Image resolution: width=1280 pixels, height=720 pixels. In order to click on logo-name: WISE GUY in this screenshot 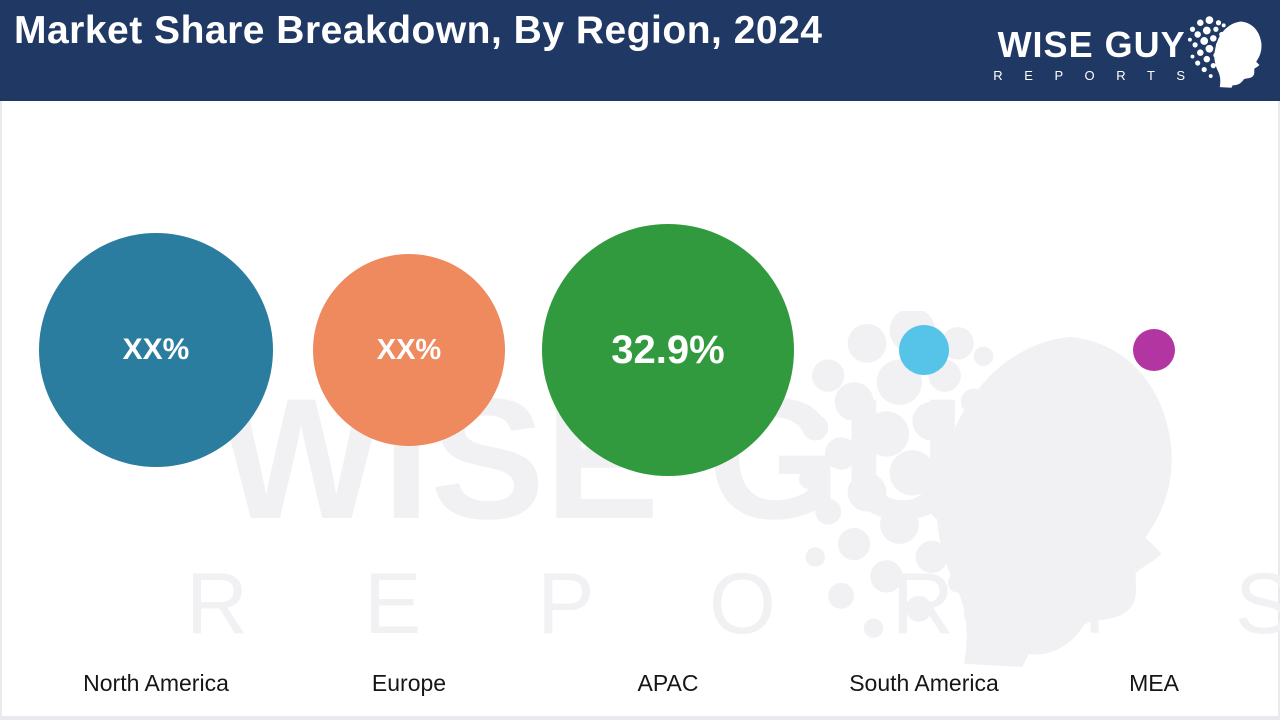, I will do `click(1091, 44)`.